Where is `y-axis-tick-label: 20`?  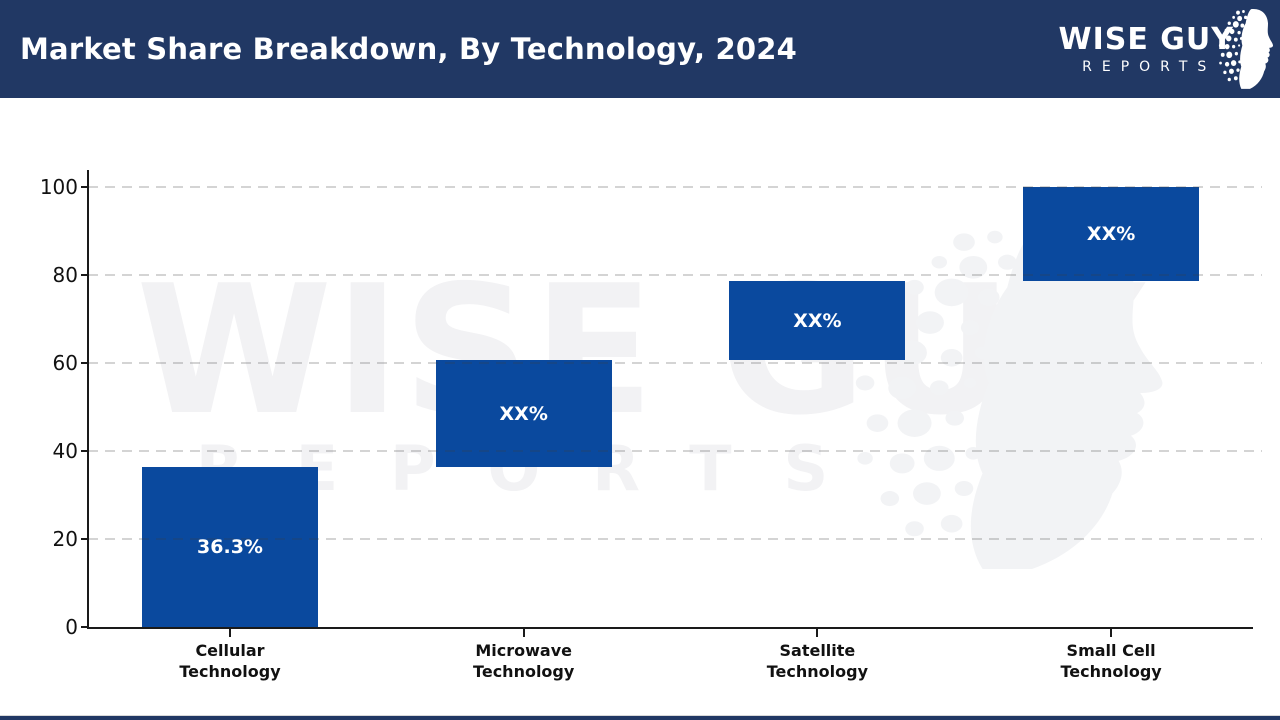 y-axis-tick-label: 20 is located at coordinates (65, 539).